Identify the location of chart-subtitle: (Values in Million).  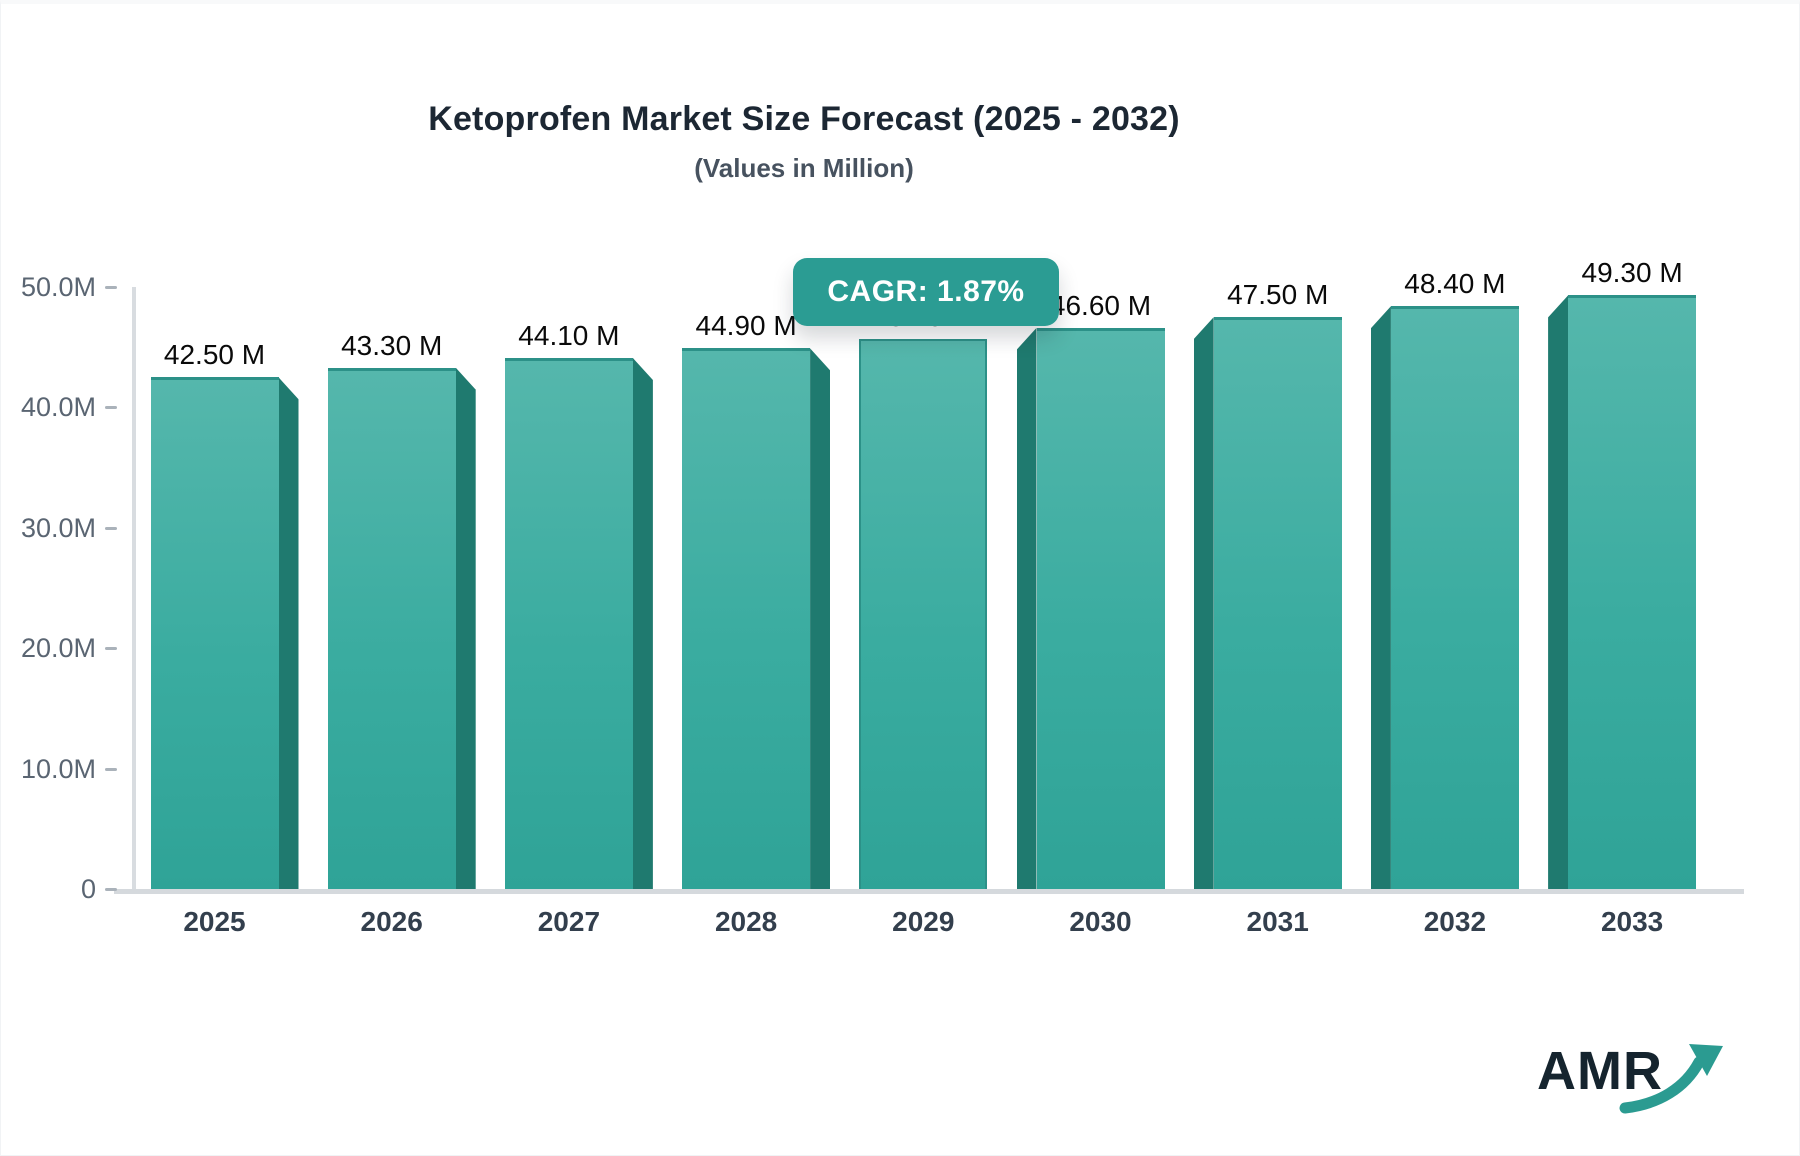
(804, 168).